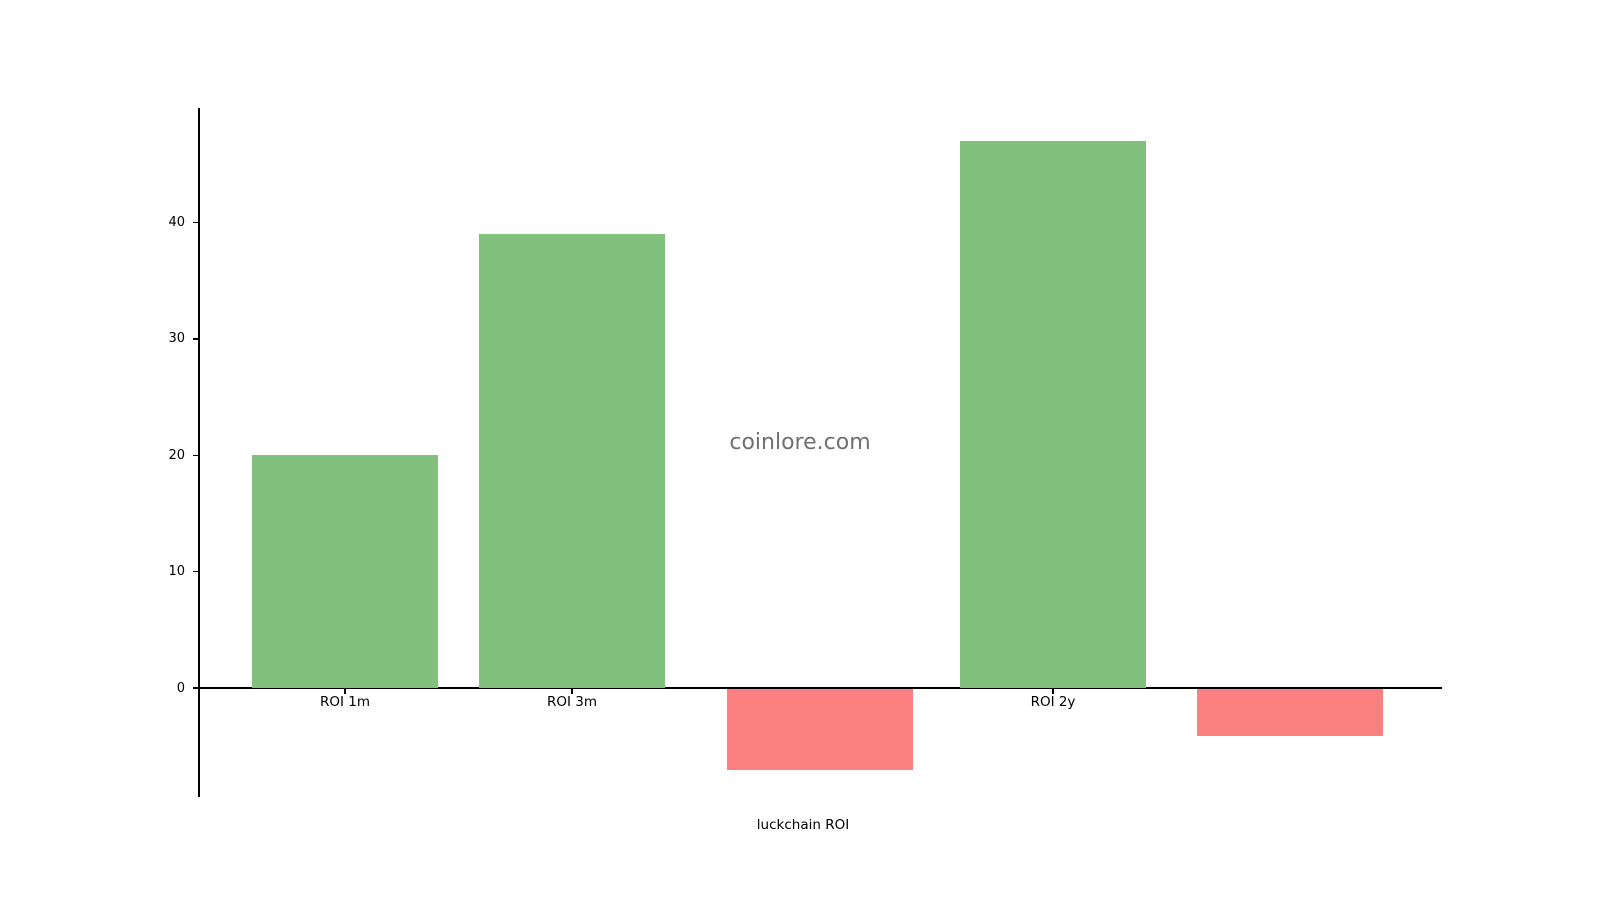 The image size is (1600, 900). I want to click on x-axis-line, so click(820, 688).